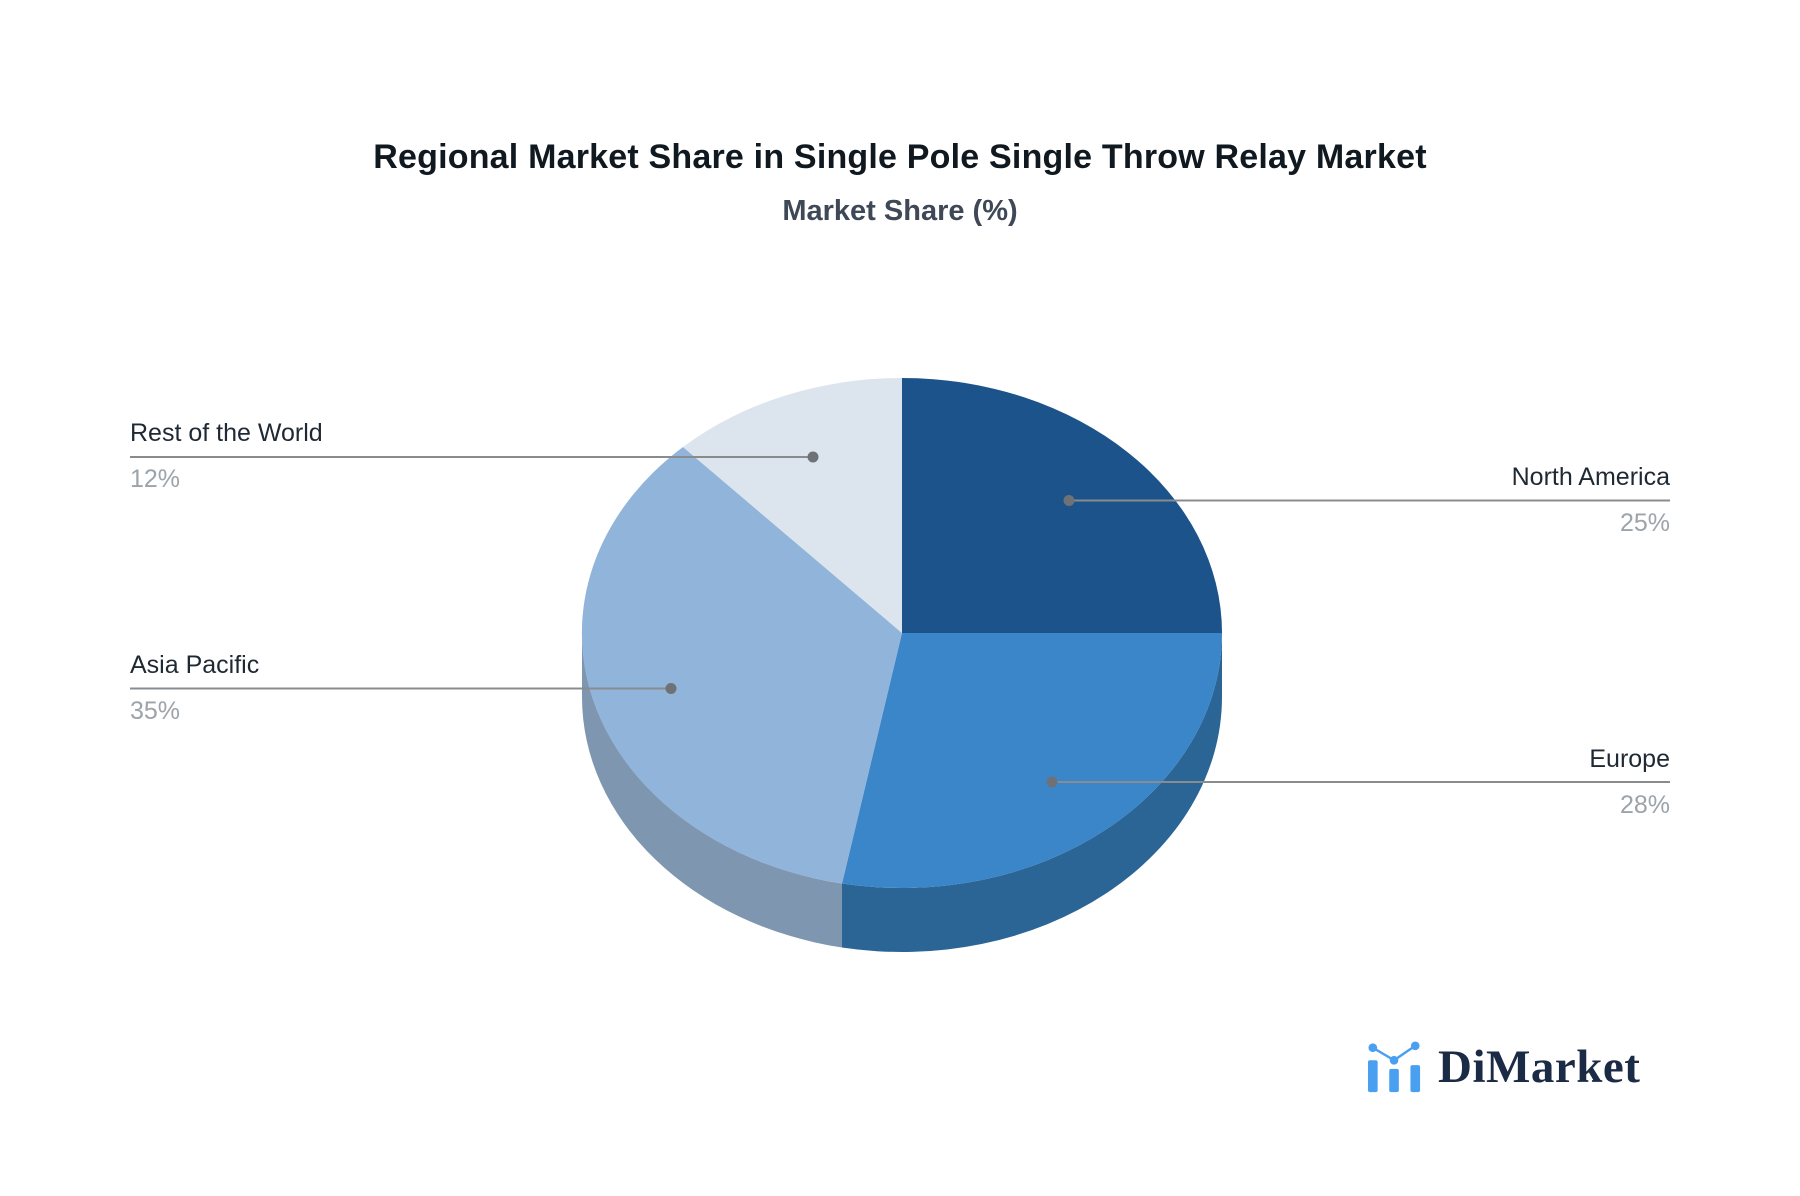  I want to click on bar-chart-trend-icon, so click(1394, 1067).